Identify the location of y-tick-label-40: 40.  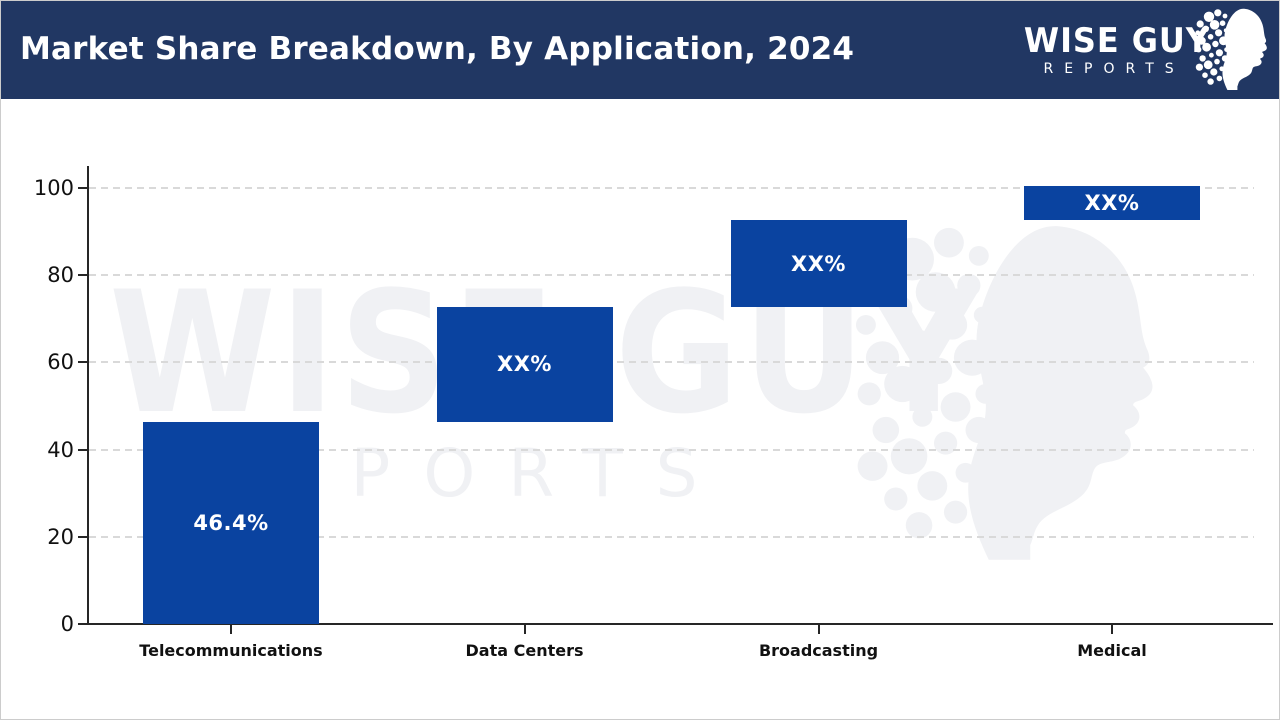
(60, 449).